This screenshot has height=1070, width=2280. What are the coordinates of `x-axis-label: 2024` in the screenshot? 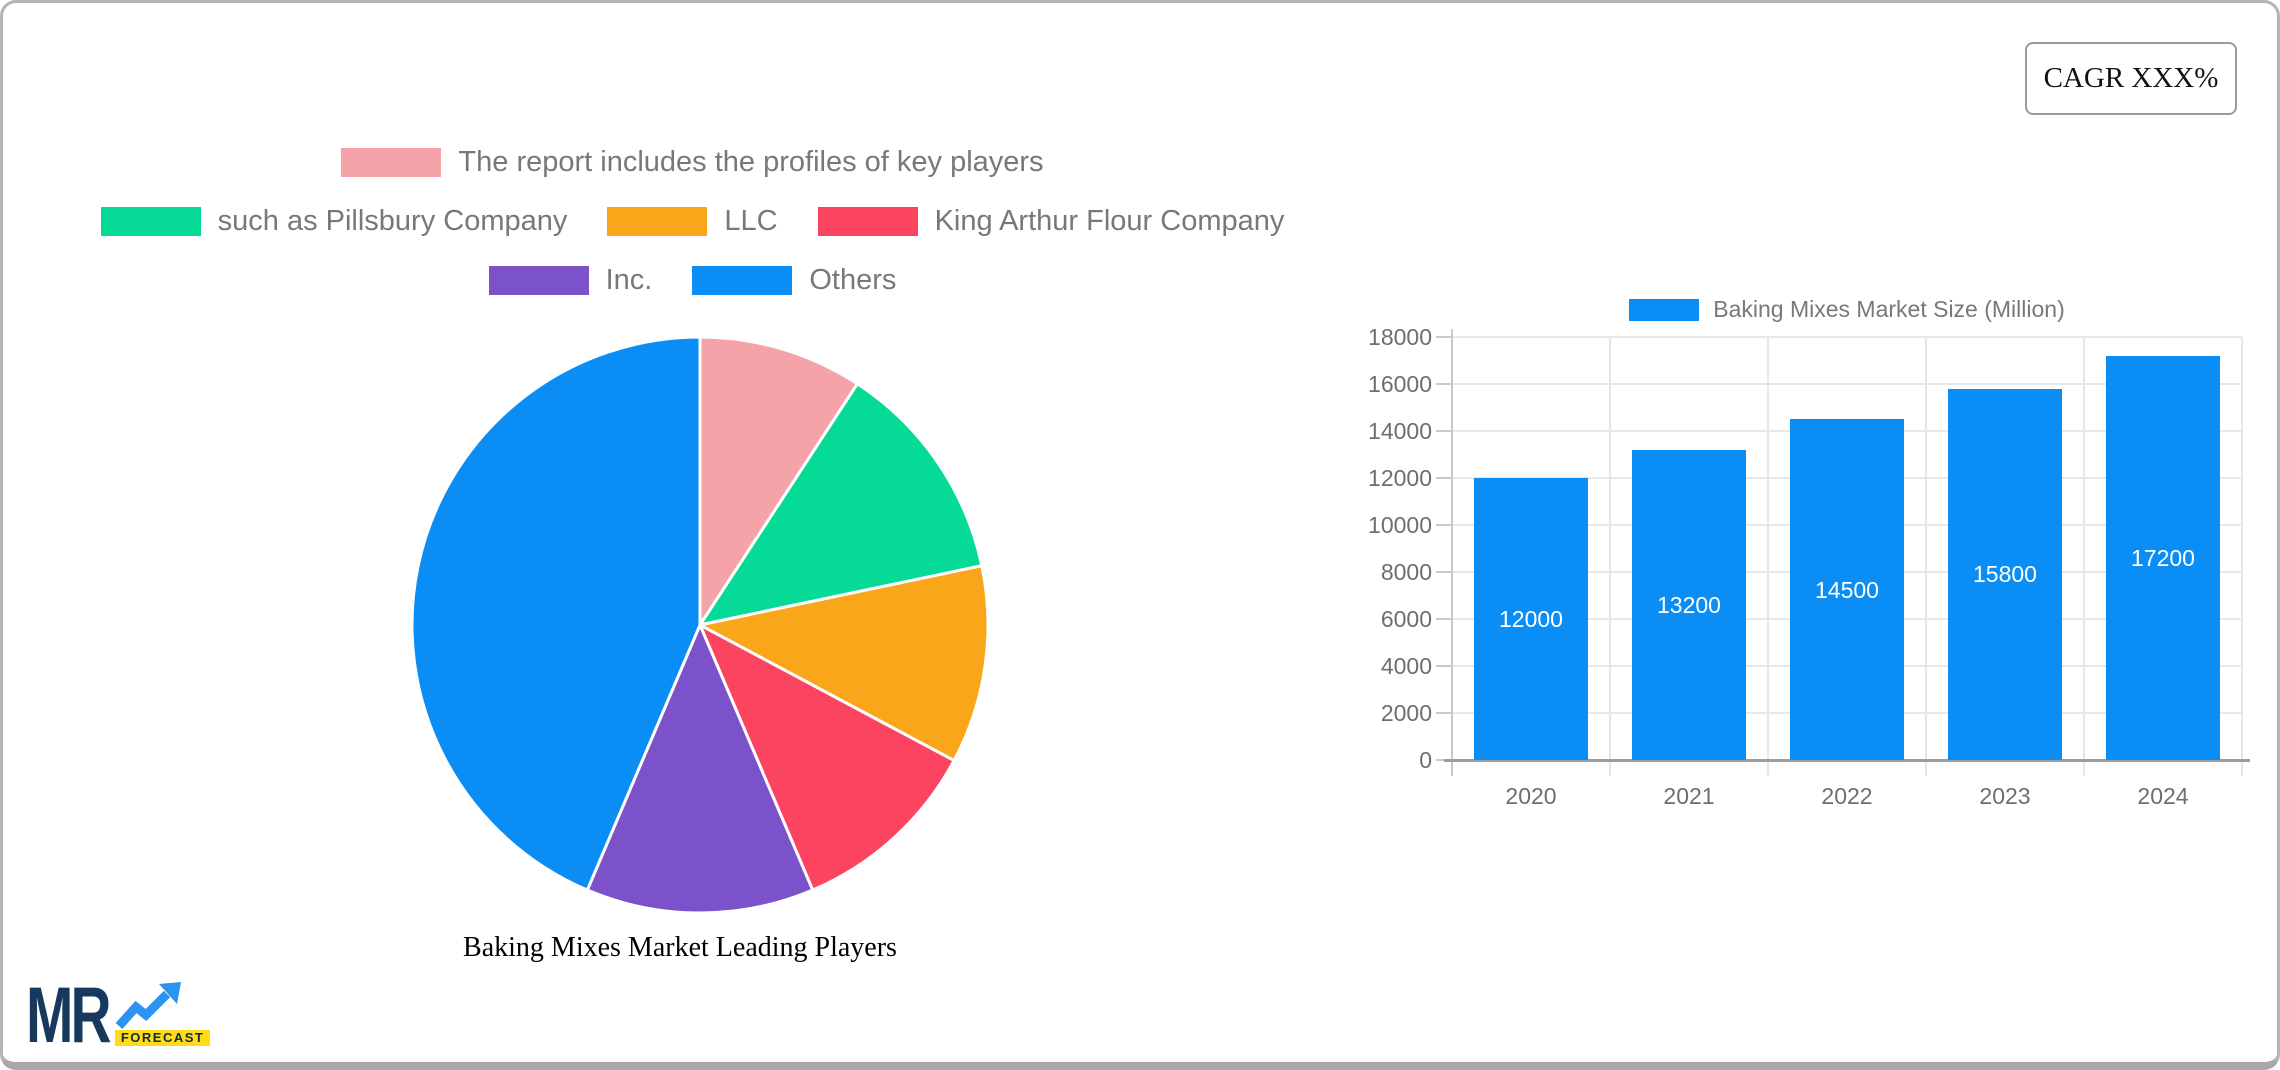 It's located at (2163, 796).